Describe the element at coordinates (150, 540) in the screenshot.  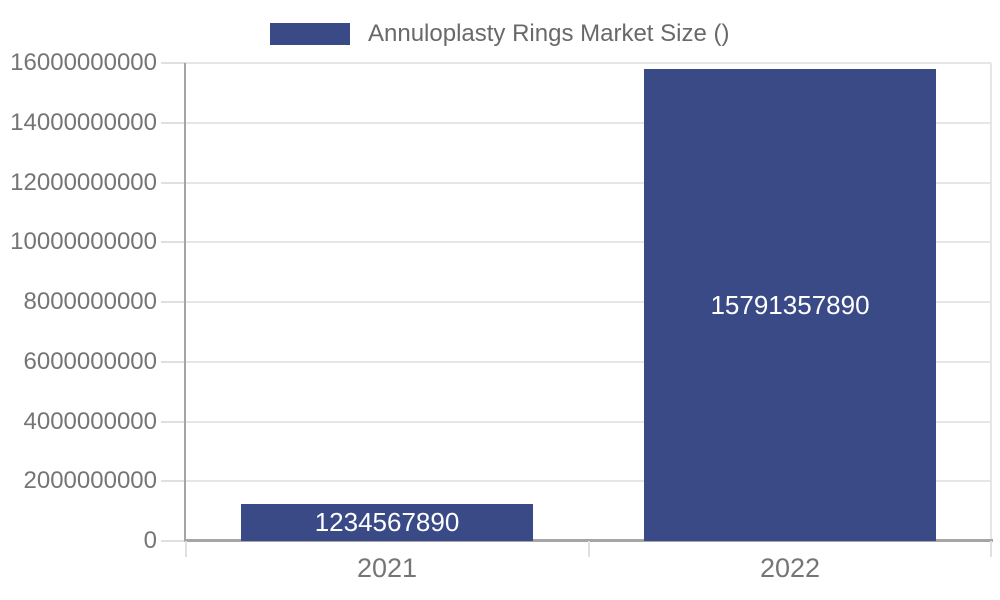
I see `y-axis-tick-label: 0` at that location.